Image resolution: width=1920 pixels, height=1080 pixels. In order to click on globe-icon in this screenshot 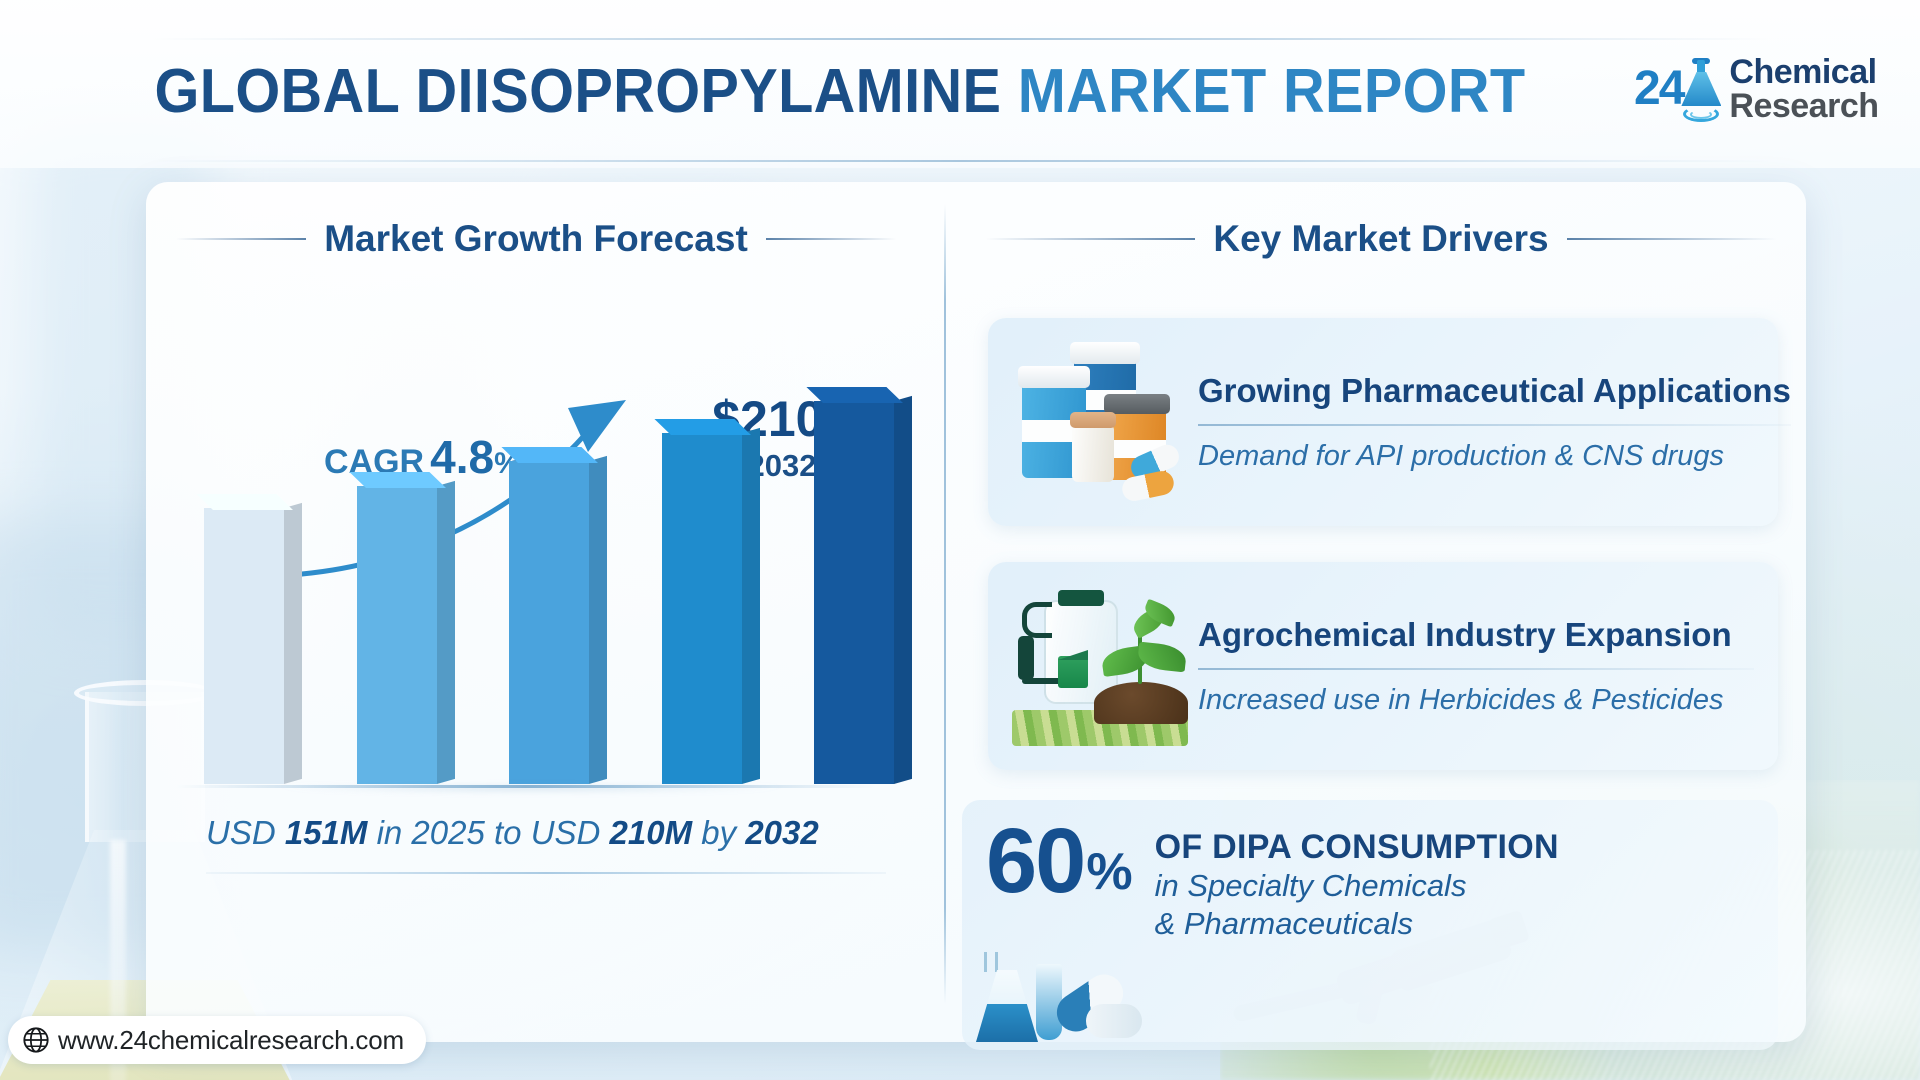, I will do `click(36, 1040)`.